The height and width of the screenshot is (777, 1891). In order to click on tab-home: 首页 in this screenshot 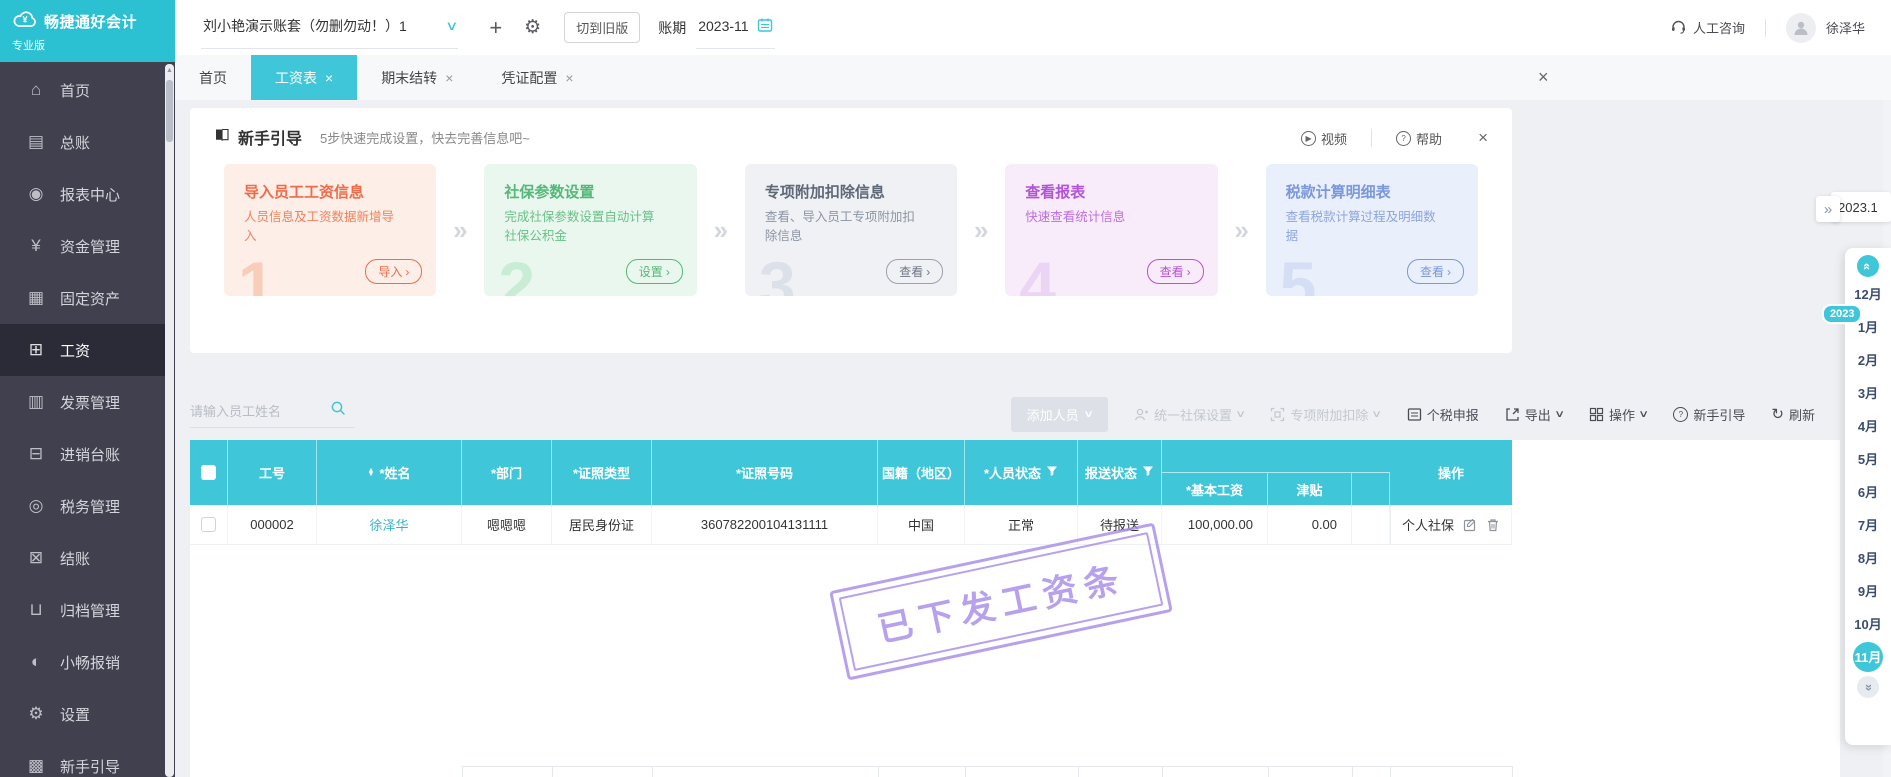, I will do `click(213, 77)`.